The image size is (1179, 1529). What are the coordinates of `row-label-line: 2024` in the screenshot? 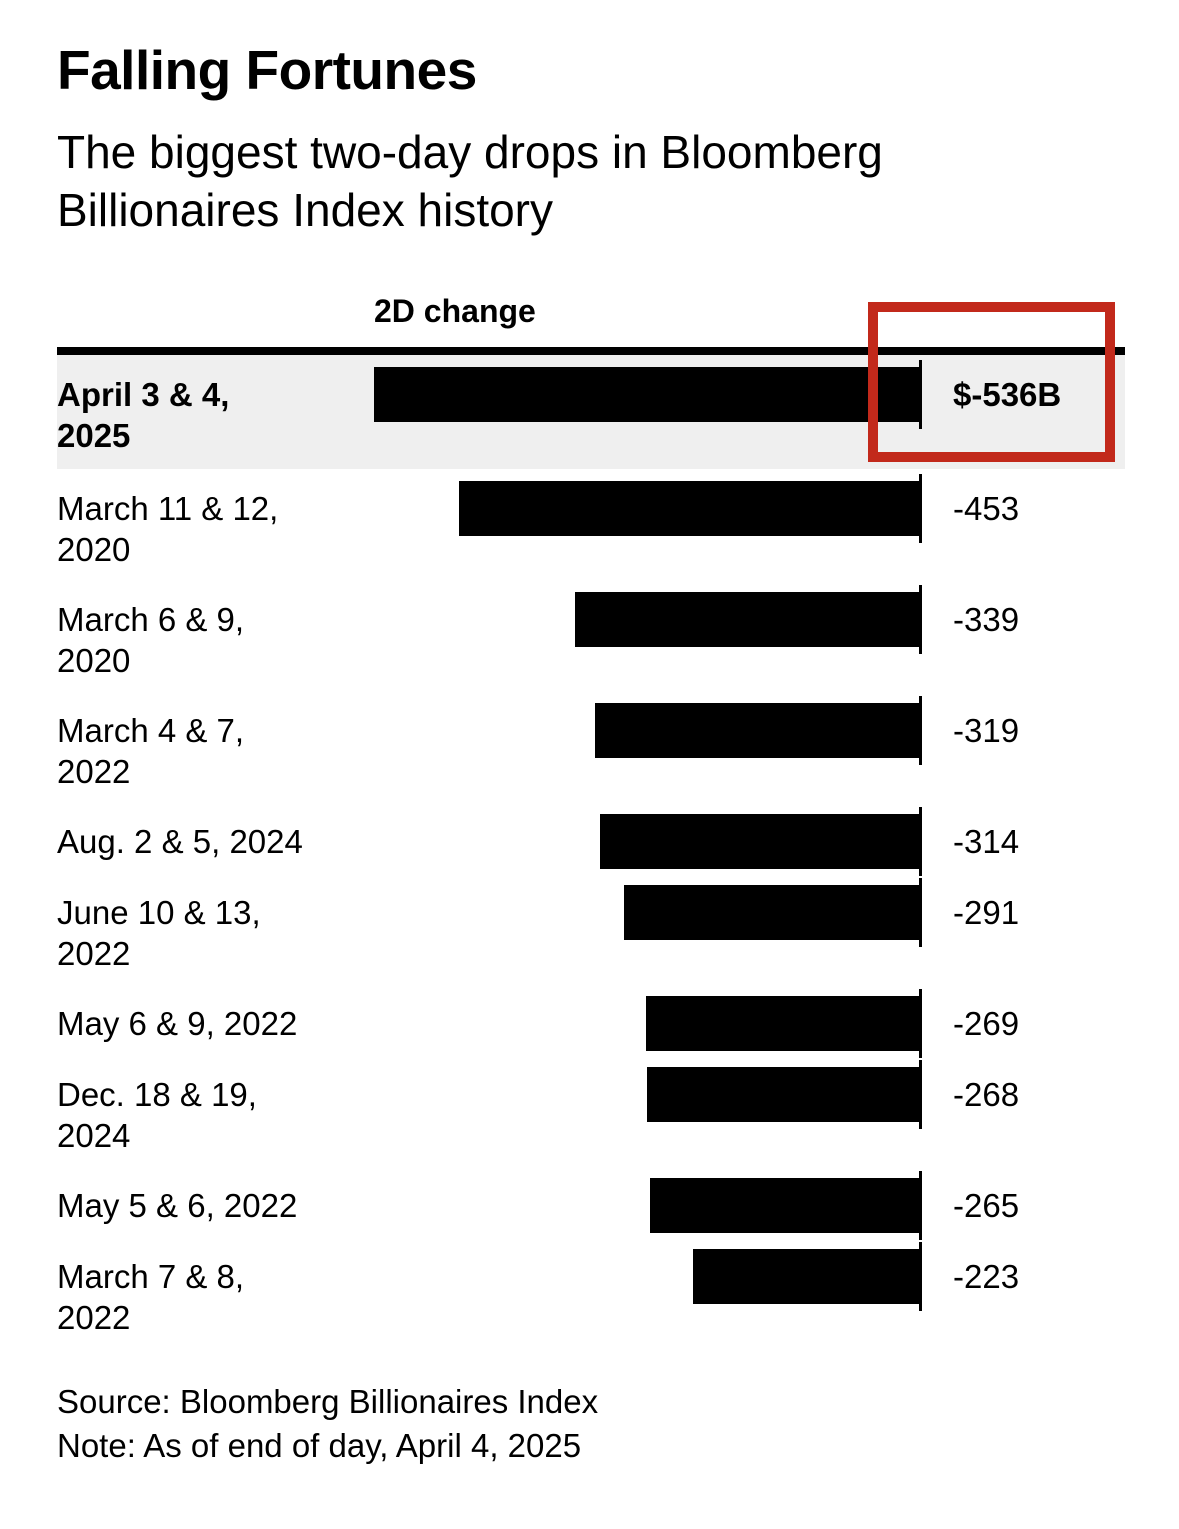 It's located at (94, 1136).